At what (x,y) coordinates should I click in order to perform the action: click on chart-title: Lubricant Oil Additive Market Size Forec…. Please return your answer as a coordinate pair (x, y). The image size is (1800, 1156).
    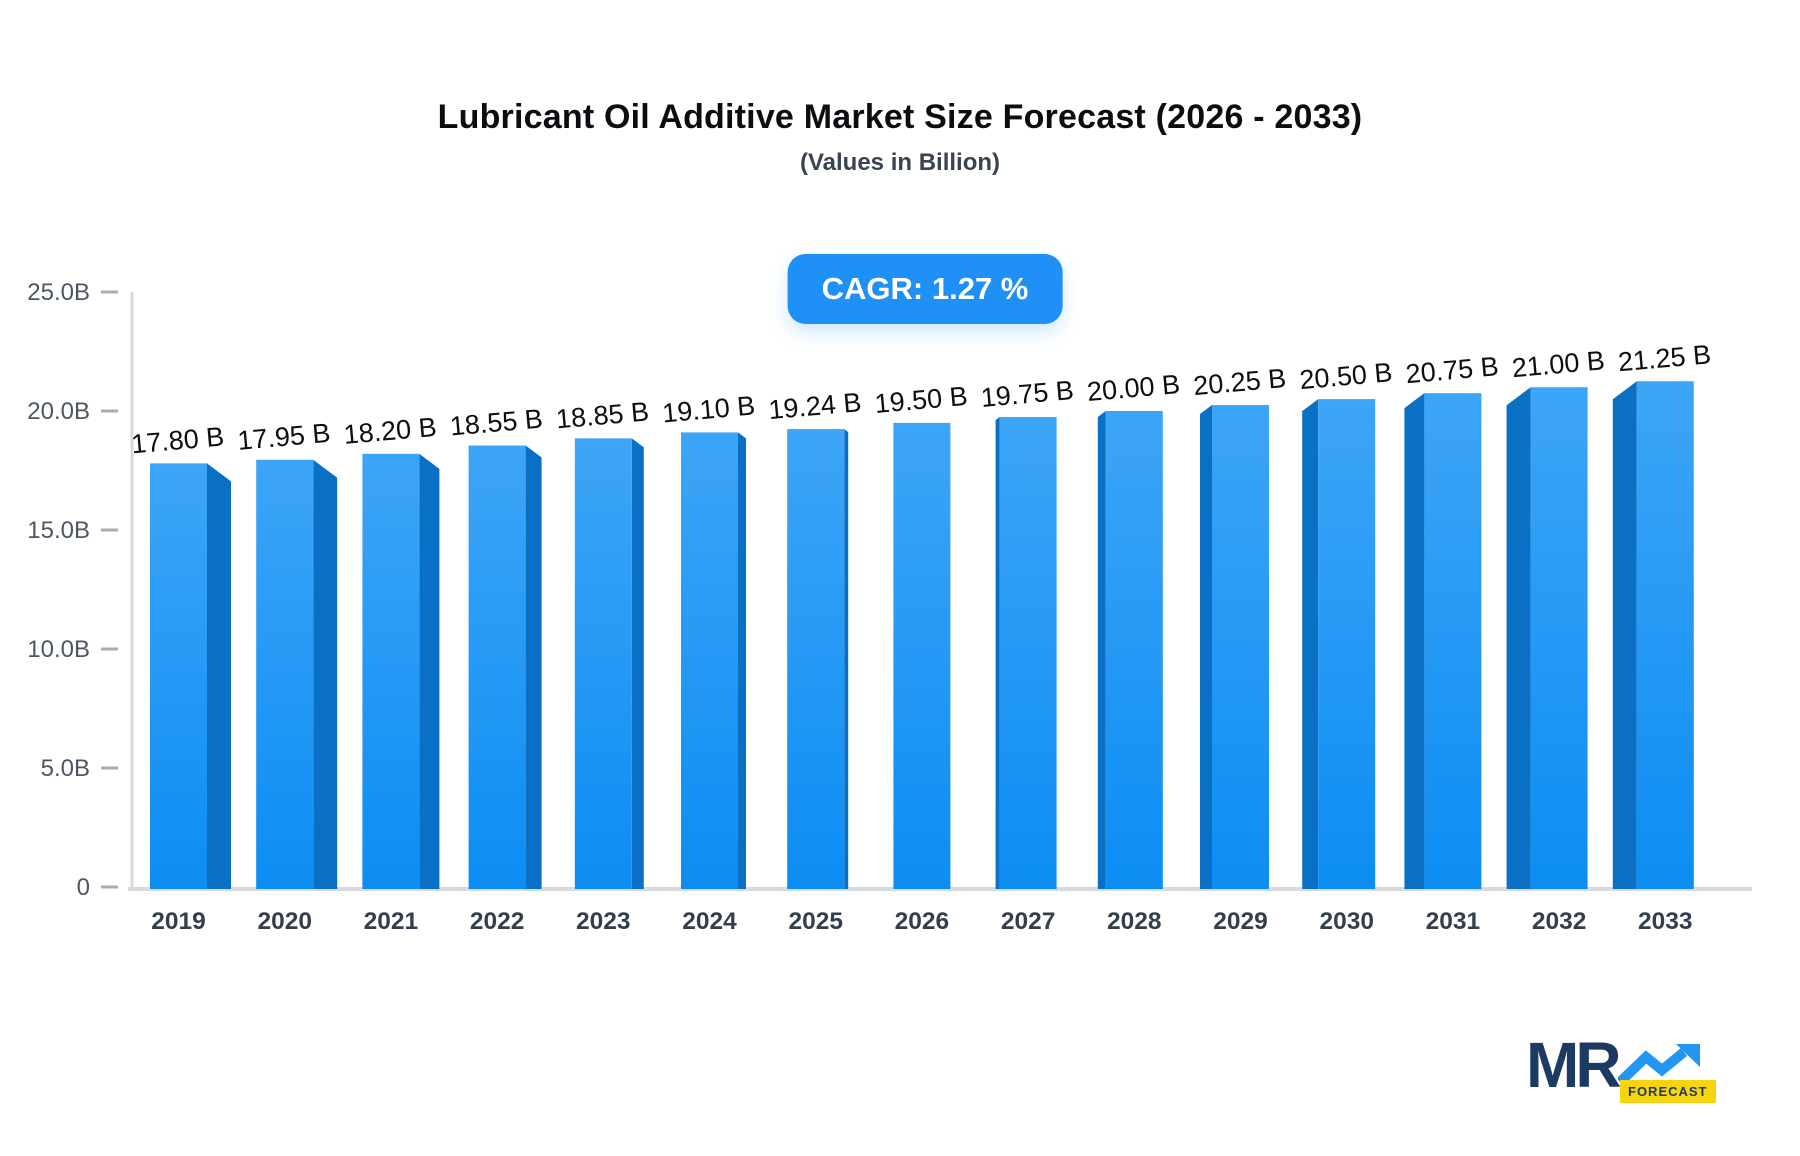
    Looking at the image, I should click on (900, 117).